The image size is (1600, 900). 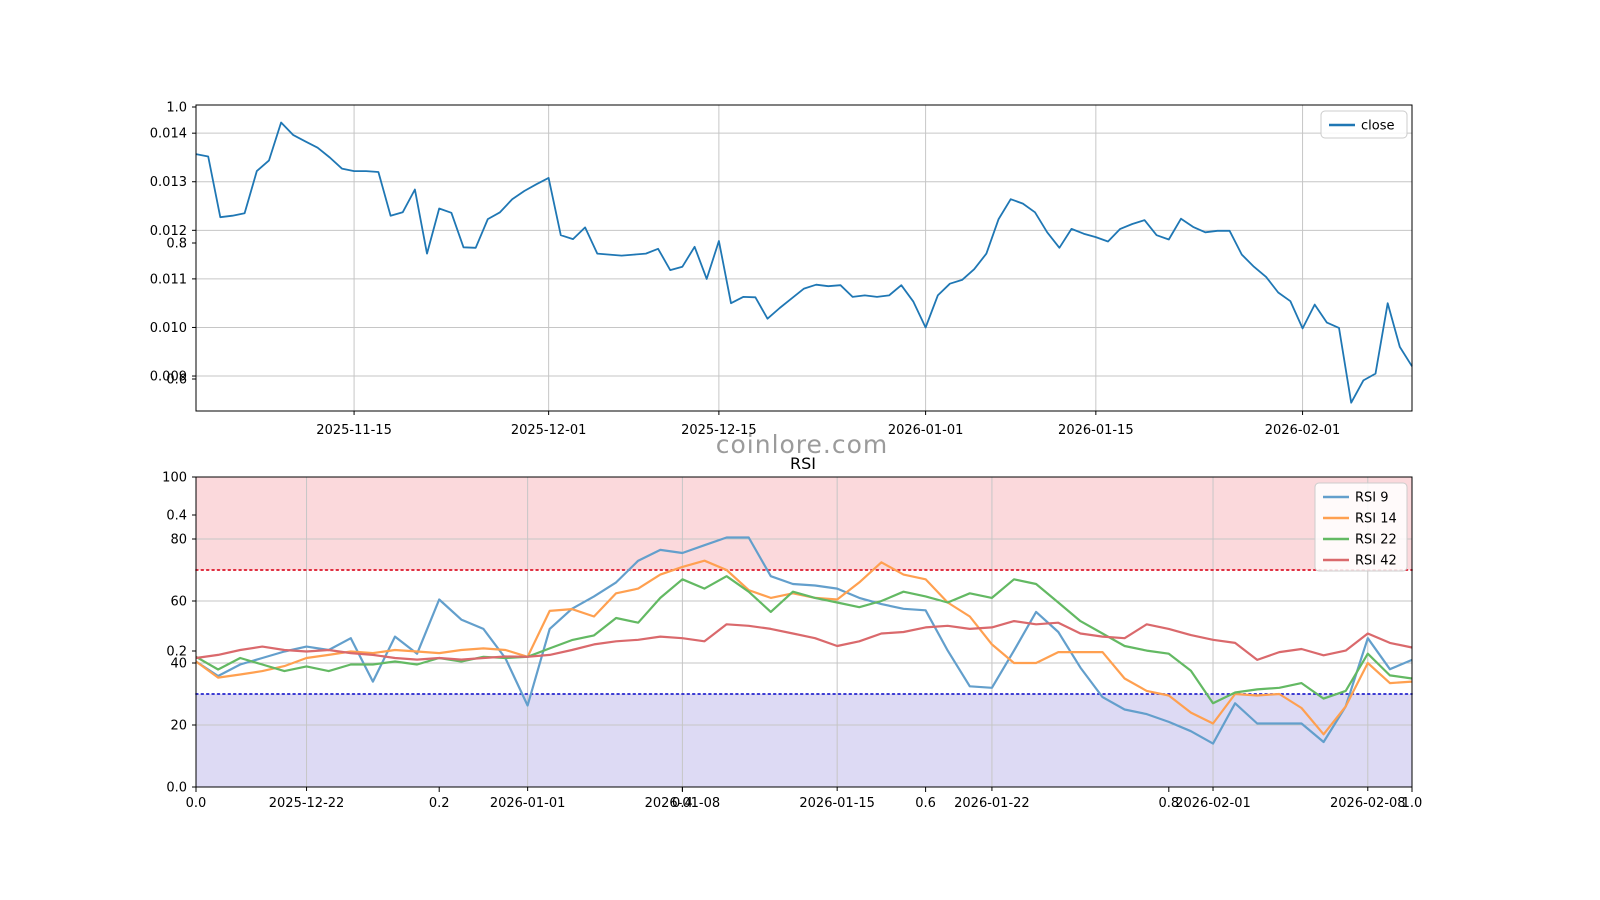 I want to click on rsi-title: RSI, so click(x=803, y=463).